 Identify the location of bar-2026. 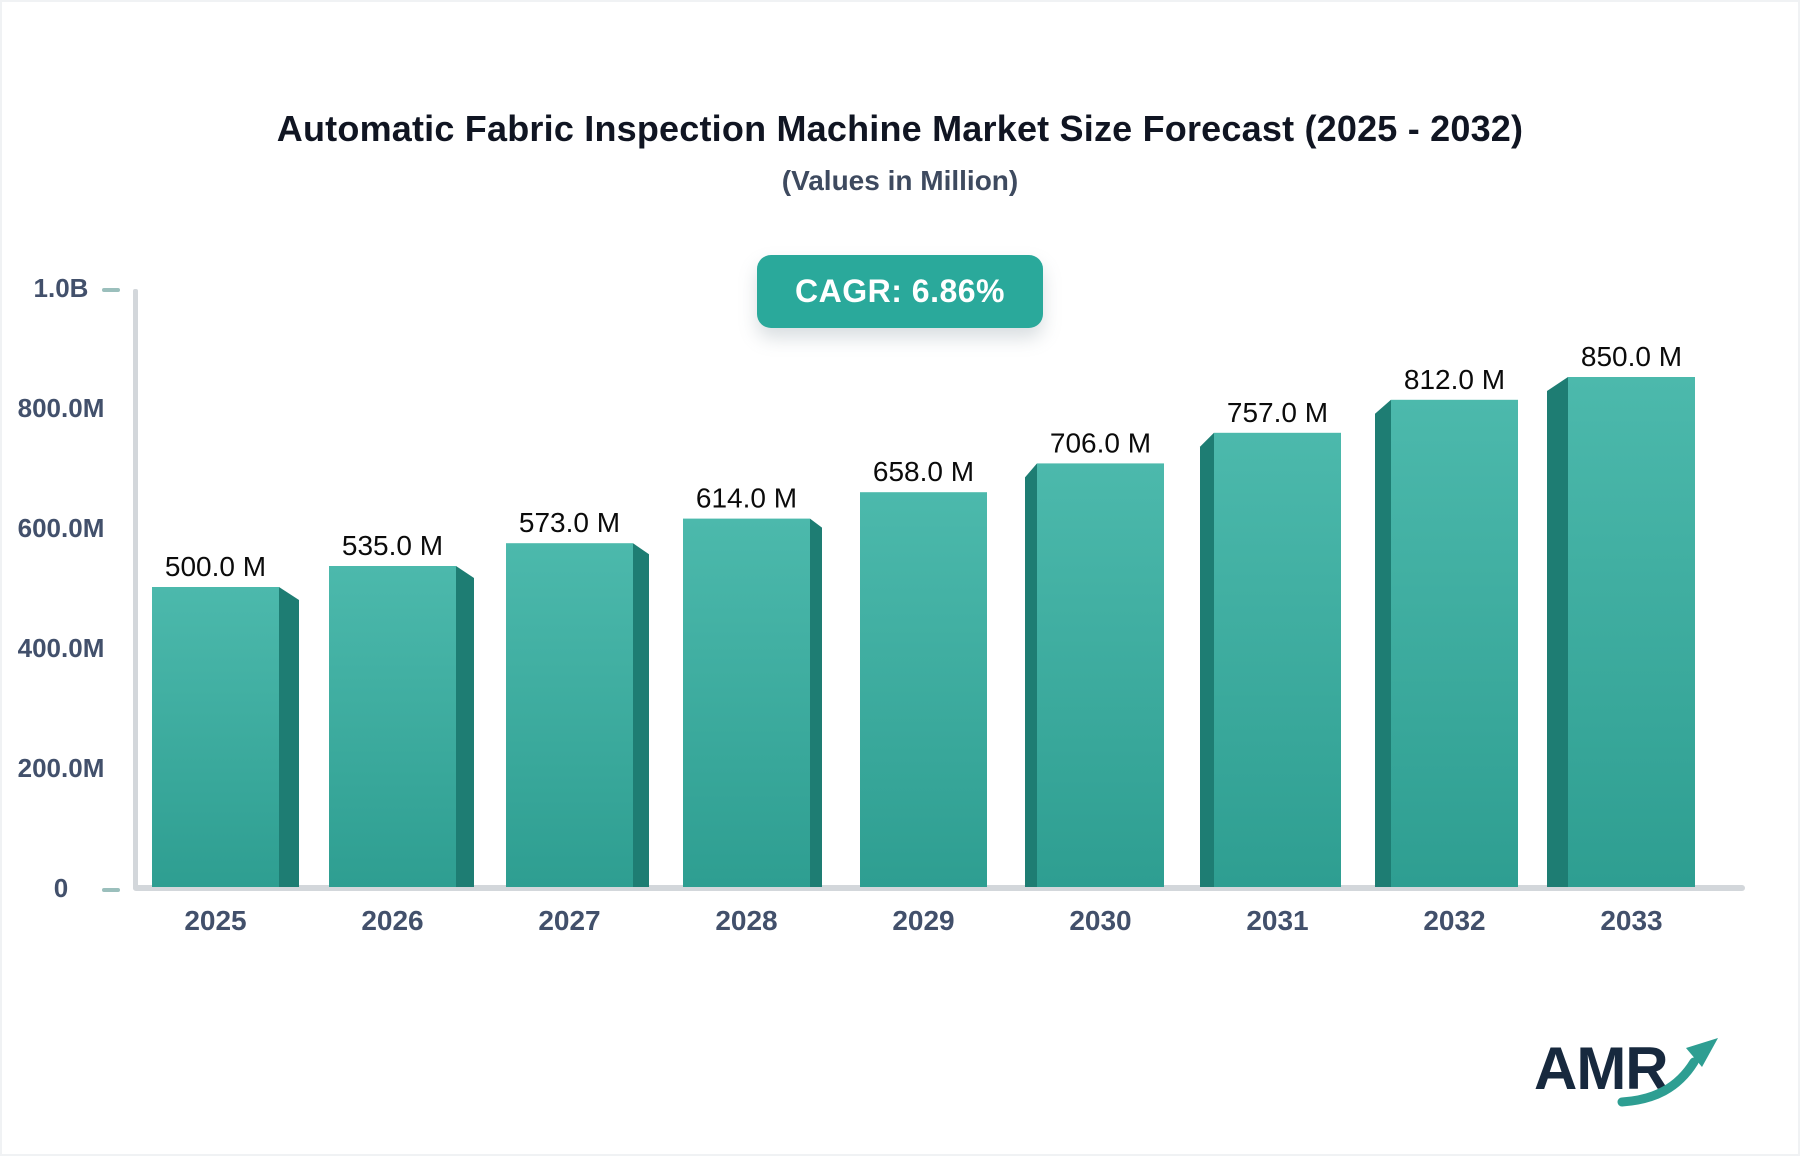
(392, 726).